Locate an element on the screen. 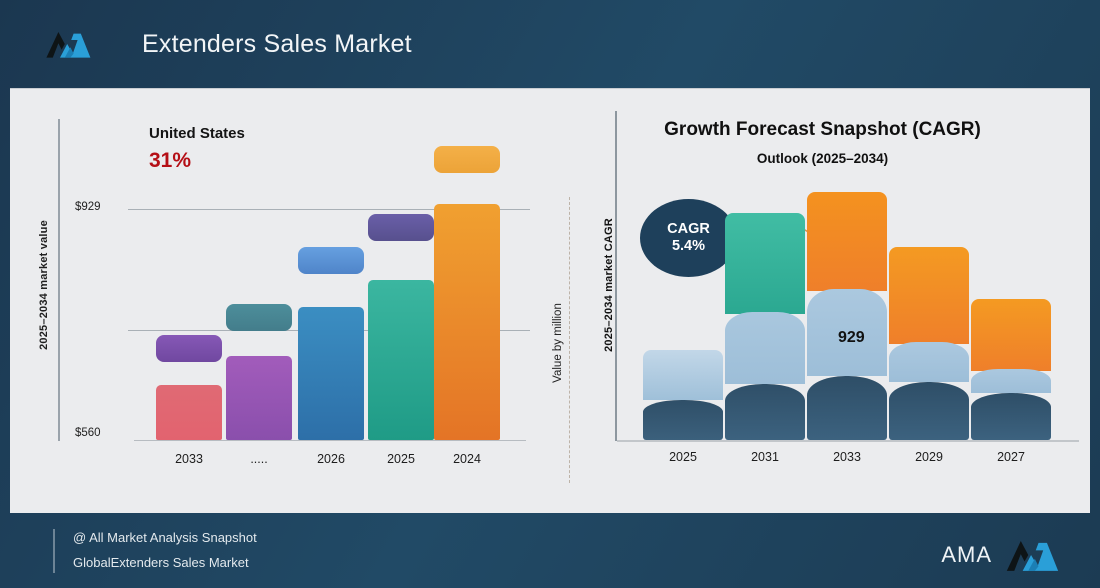  segment-base-2029 is located at coordinates (929, 411).